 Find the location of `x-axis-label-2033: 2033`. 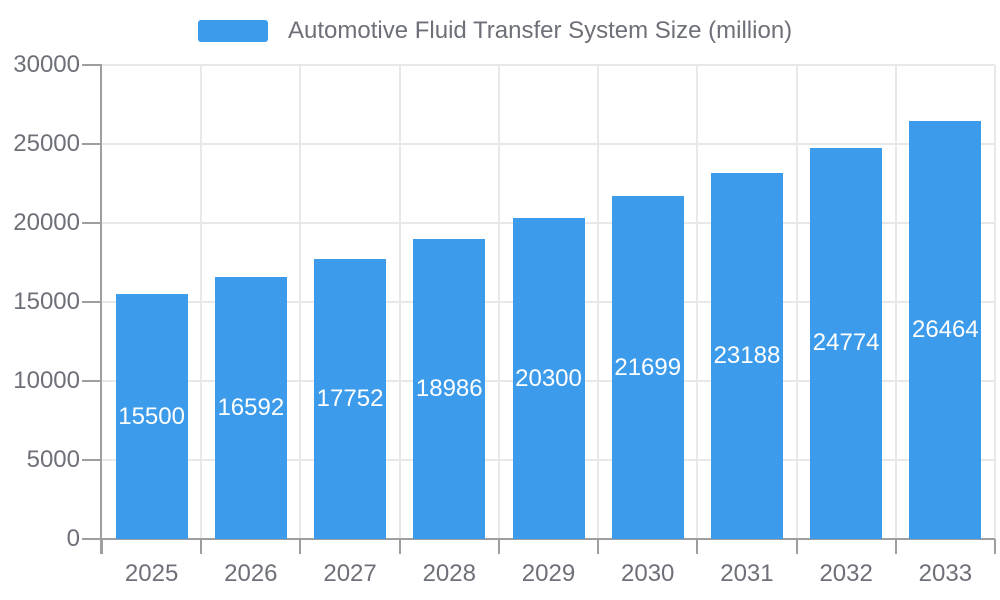

x-axis-label-2033: 2033 is located at coordinates (945, 573).